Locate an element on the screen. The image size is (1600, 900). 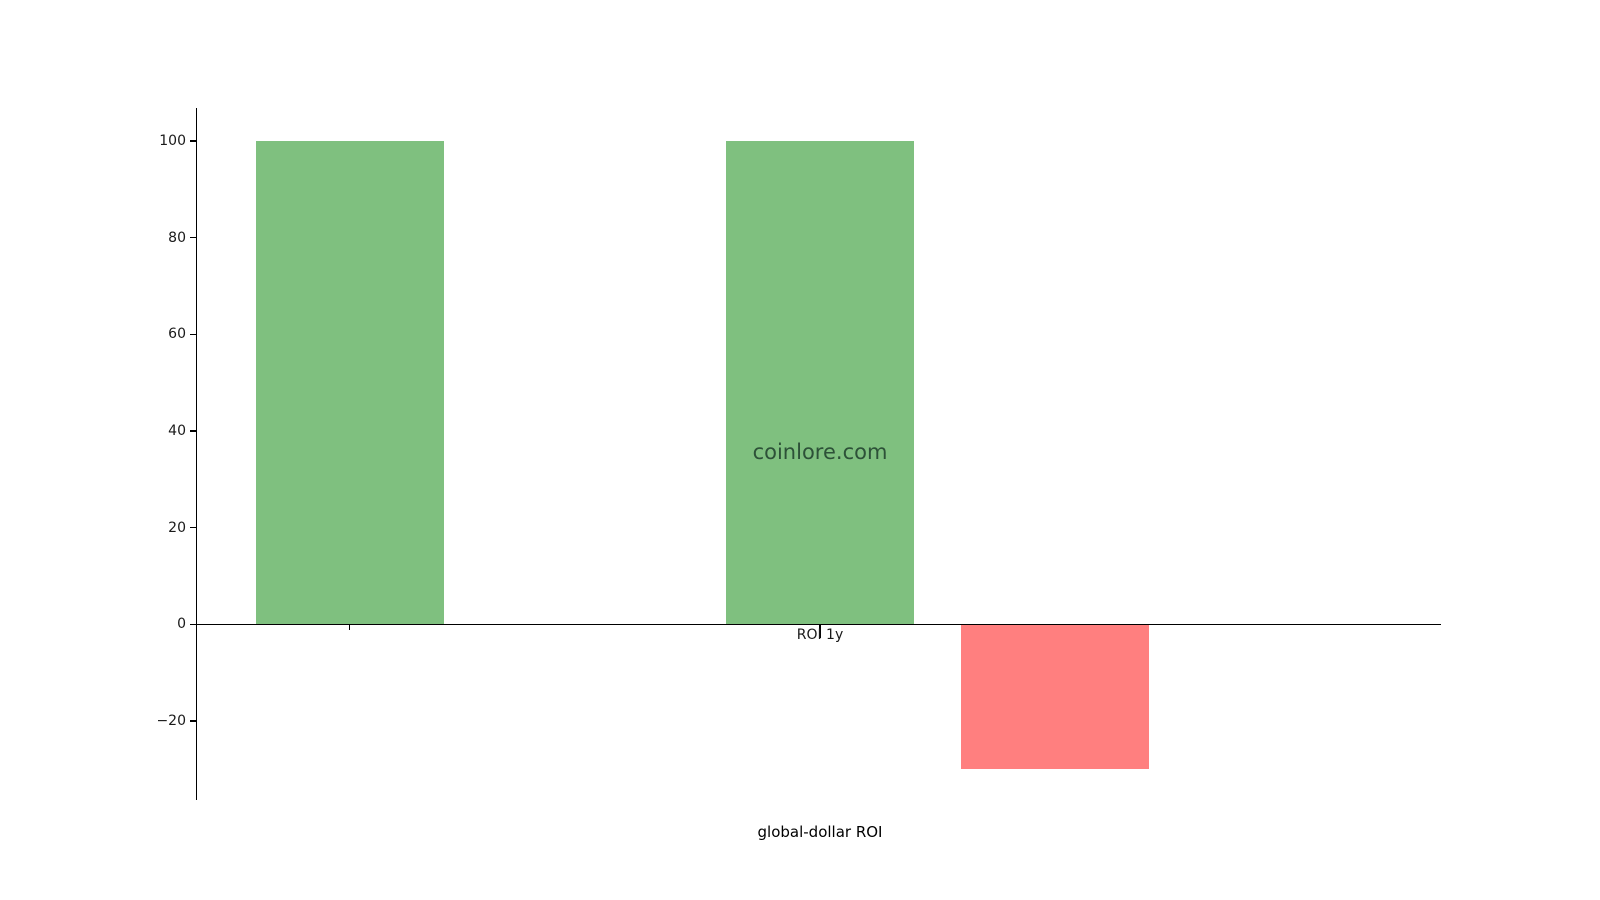
watermark-text: coinlore.com is located at coordinates (820, 452).